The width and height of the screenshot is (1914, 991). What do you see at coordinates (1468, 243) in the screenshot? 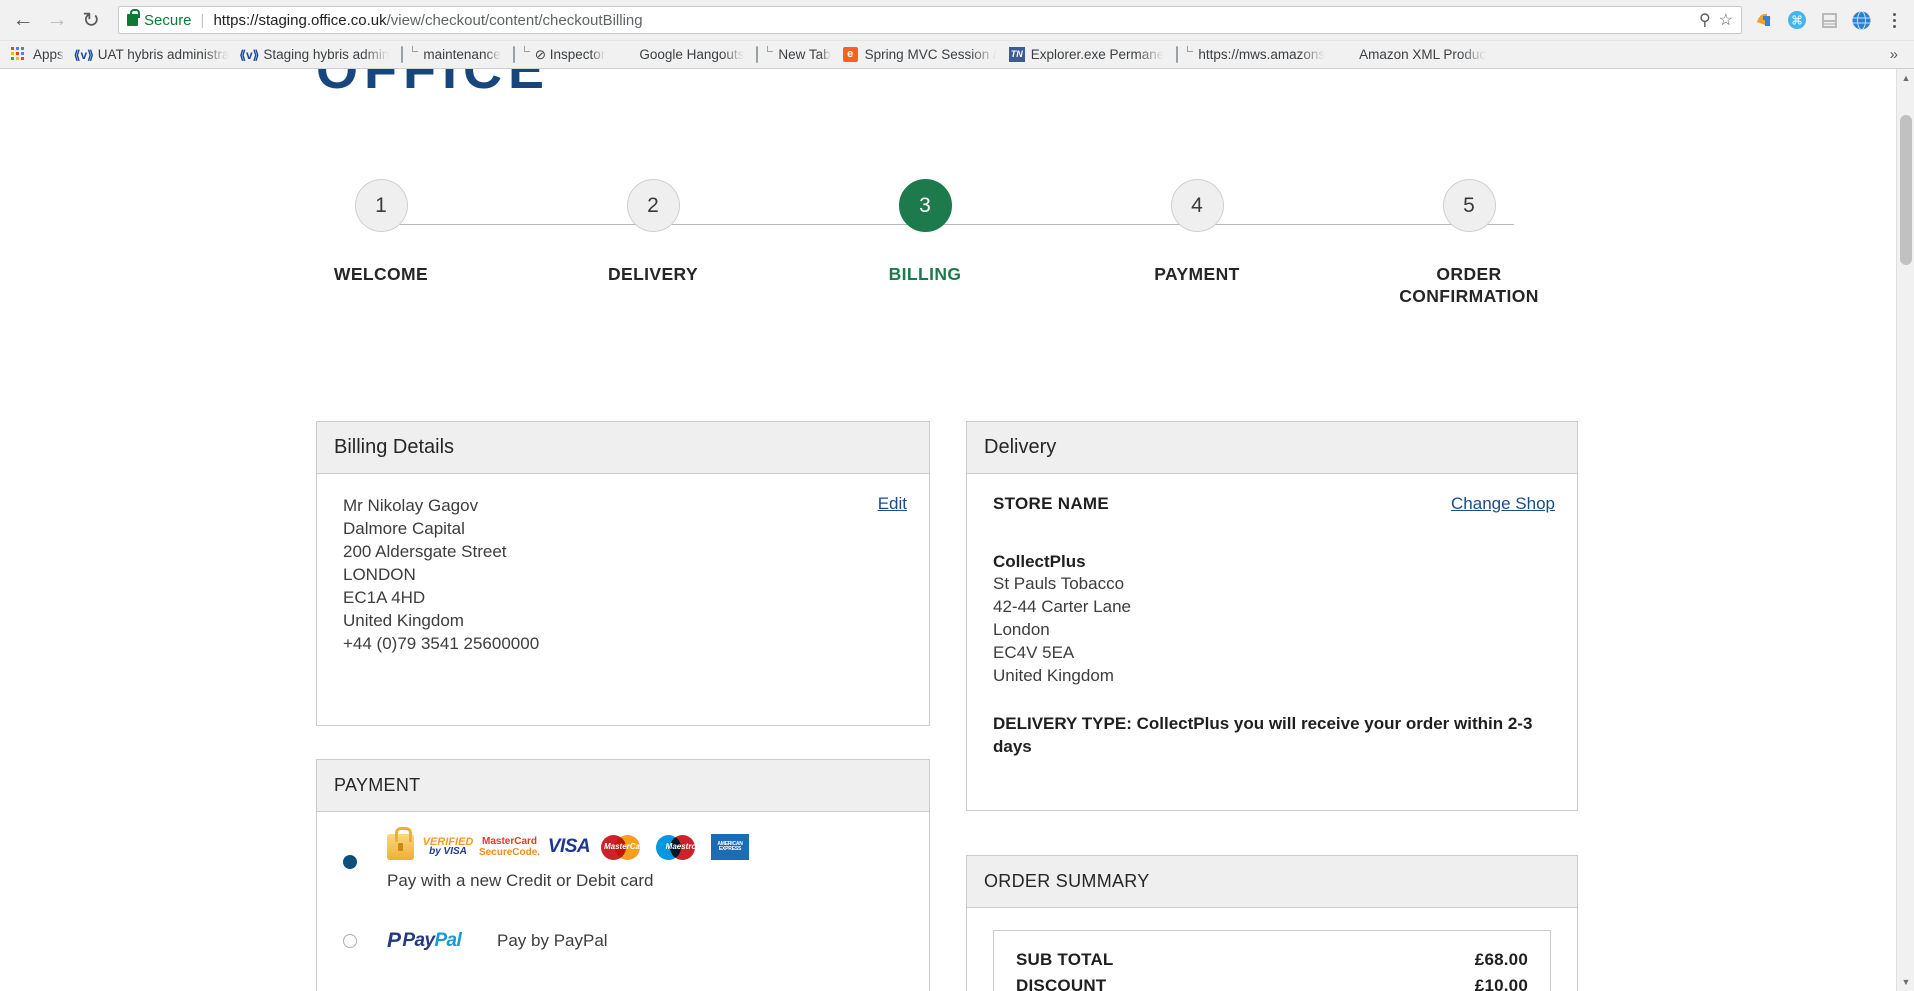
I see `progress-step-order-confirmation: 5 ORDER CONFIRMATION` at bounding box center [1468, 243].